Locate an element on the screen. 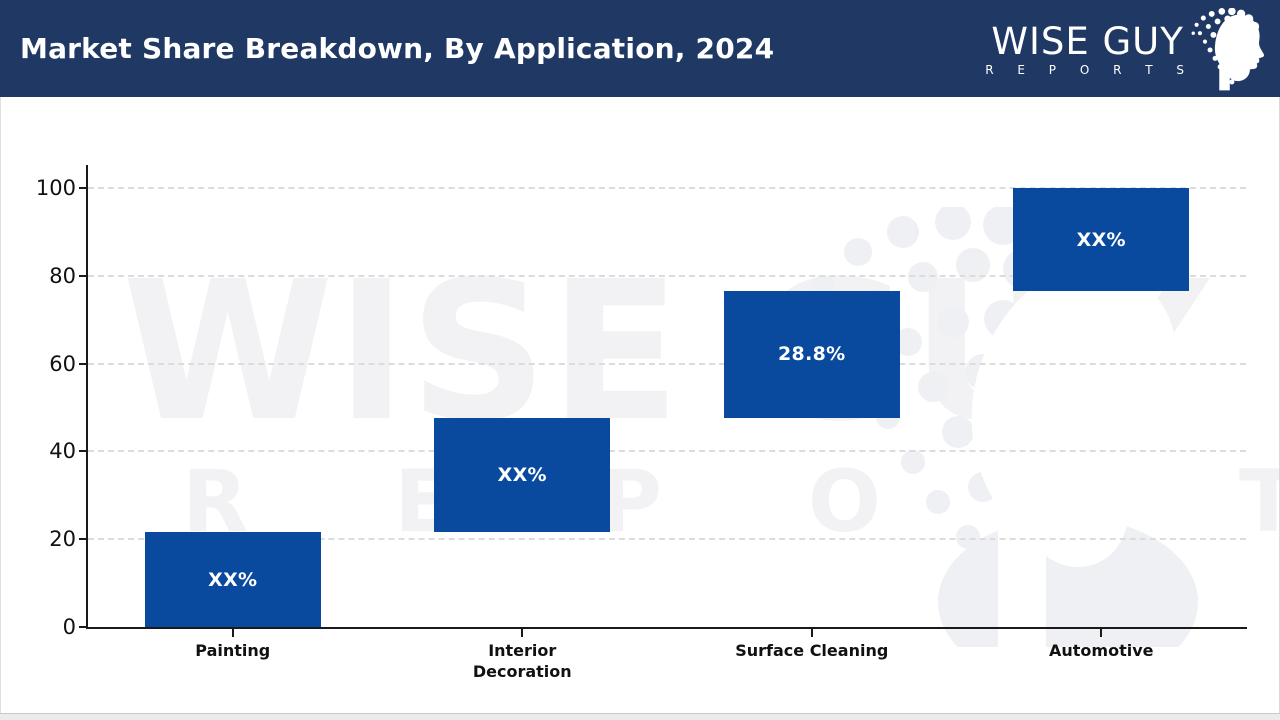  x-axis-line is located at coordinates (666, 628).